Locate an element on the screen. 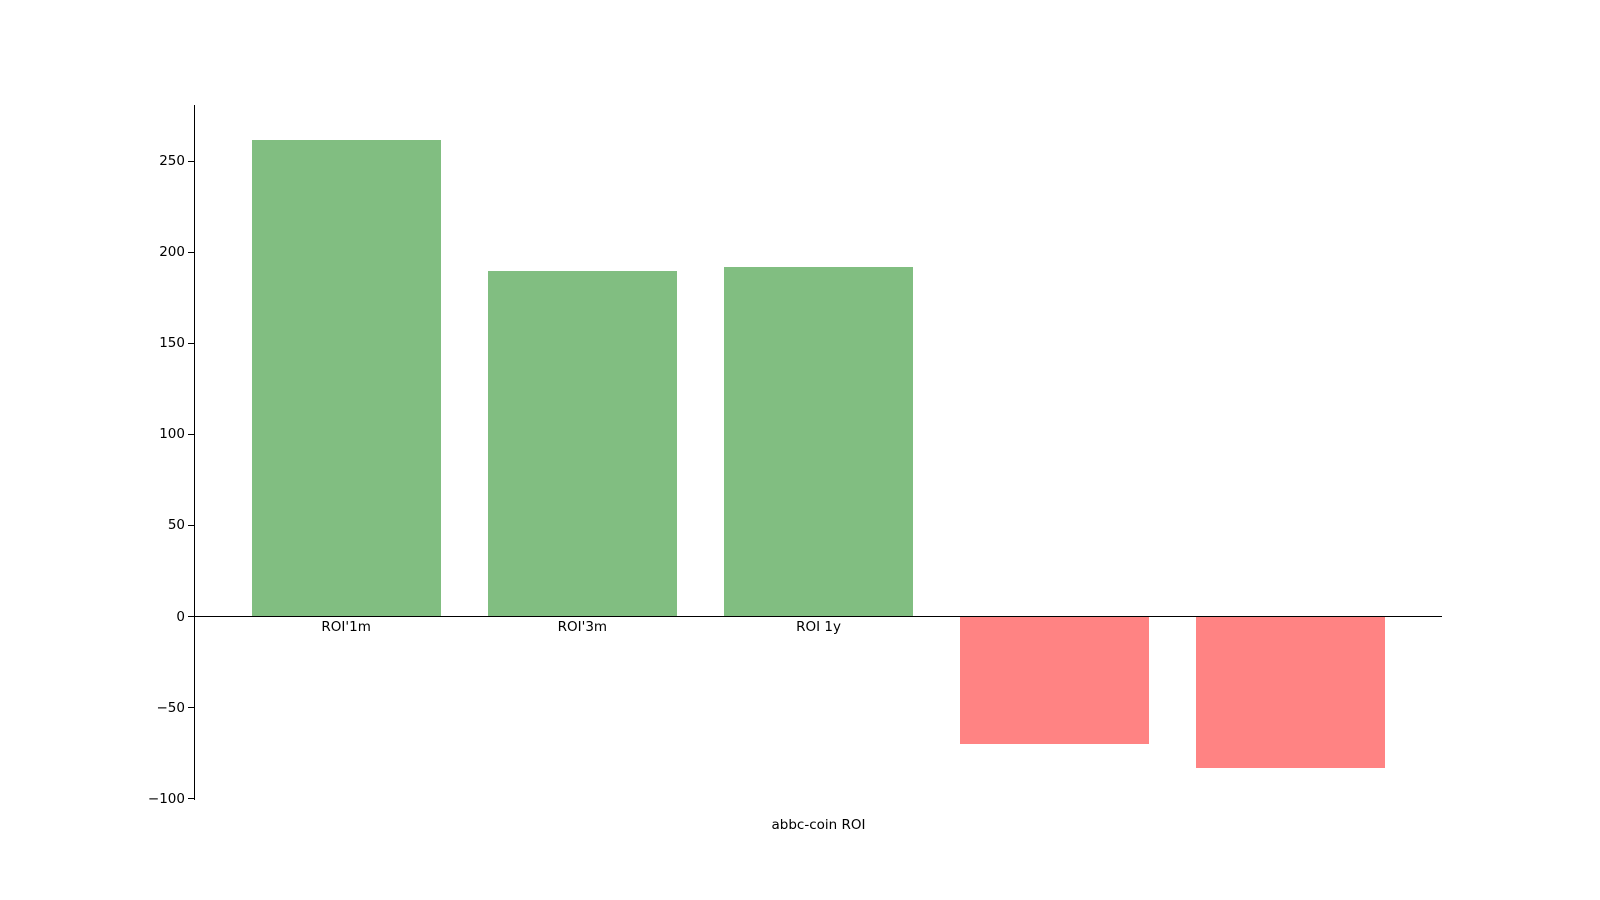 The image size is (1600, 900). bar-label: ROI 1y is located at coordinates (818, 626).